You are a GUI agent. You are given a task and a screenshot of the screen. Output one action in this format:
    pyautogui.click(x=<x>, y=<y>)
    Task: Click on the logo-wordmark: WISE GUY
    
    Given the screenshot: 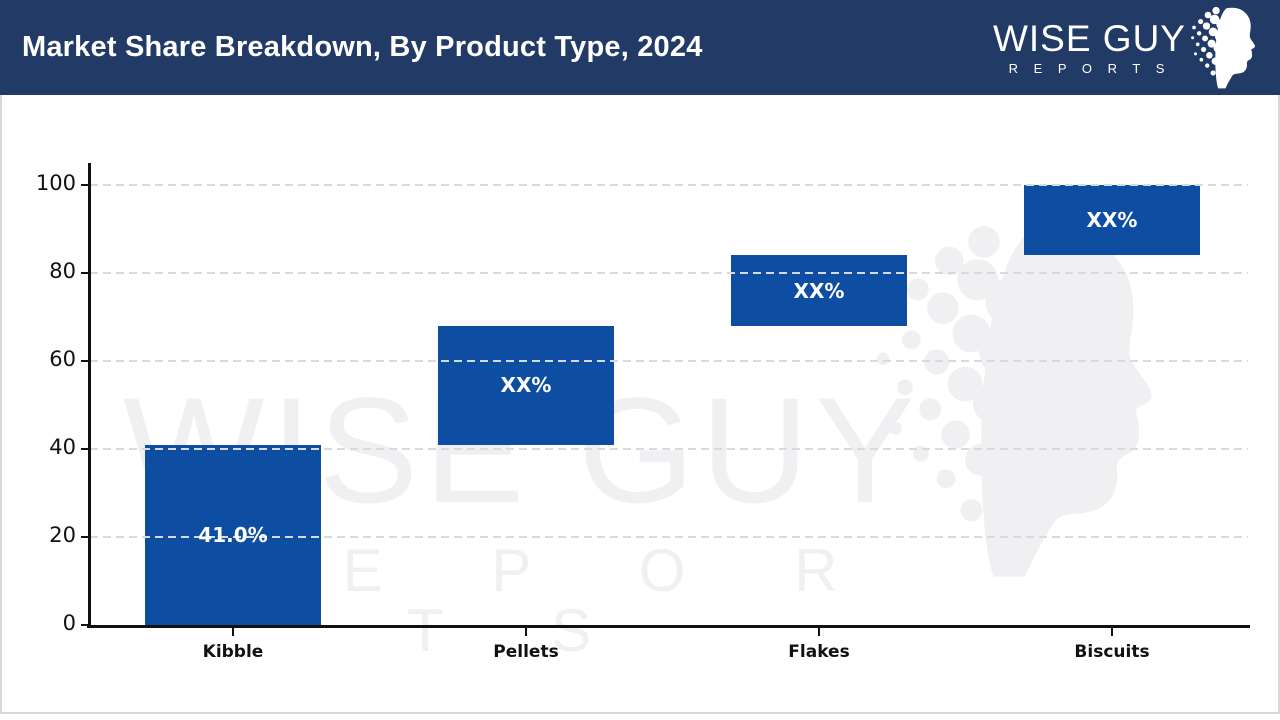 What is the action you would take?
    pyautogui.click(x=1089, y=38)
    